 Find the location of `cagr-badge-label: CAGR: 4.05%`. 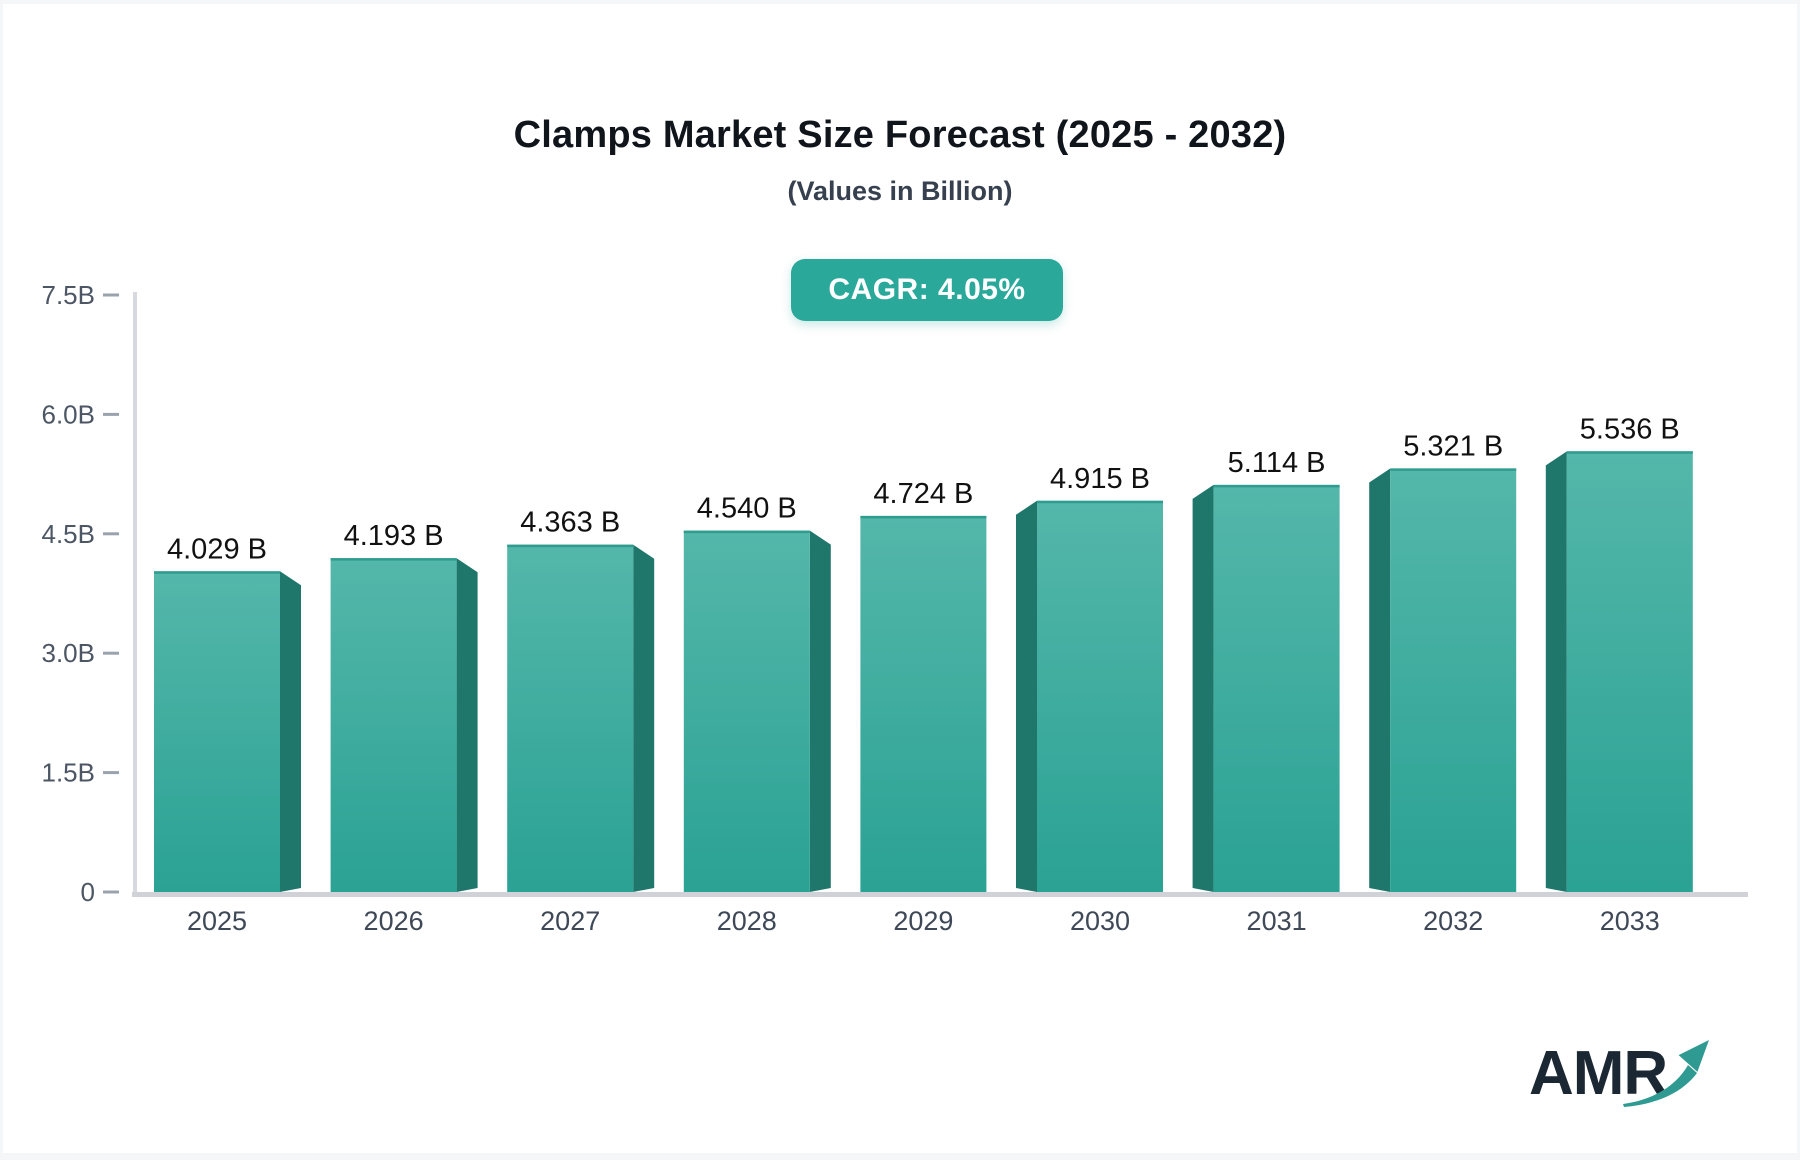

cagr-badge-label: CAGR: 4.05% is located at coordinates (927, 289).